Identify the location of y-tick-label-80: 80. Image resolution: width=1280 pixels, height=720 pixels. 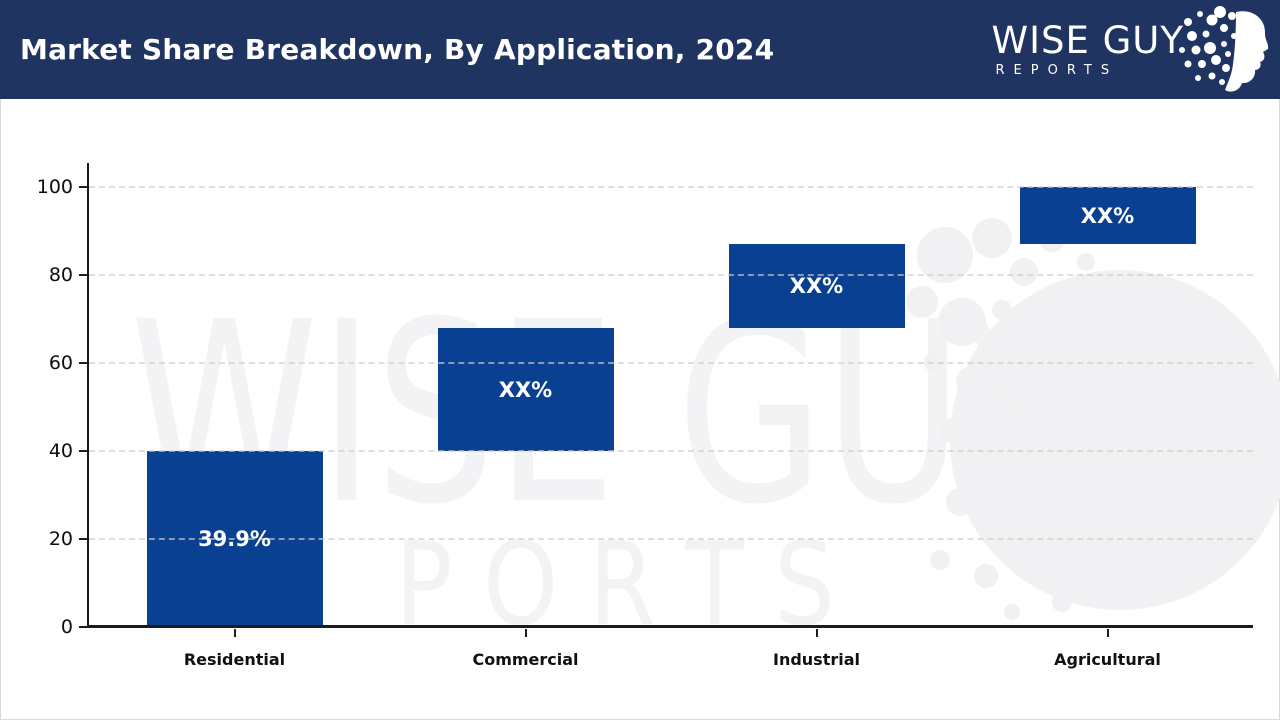
(60, 275).